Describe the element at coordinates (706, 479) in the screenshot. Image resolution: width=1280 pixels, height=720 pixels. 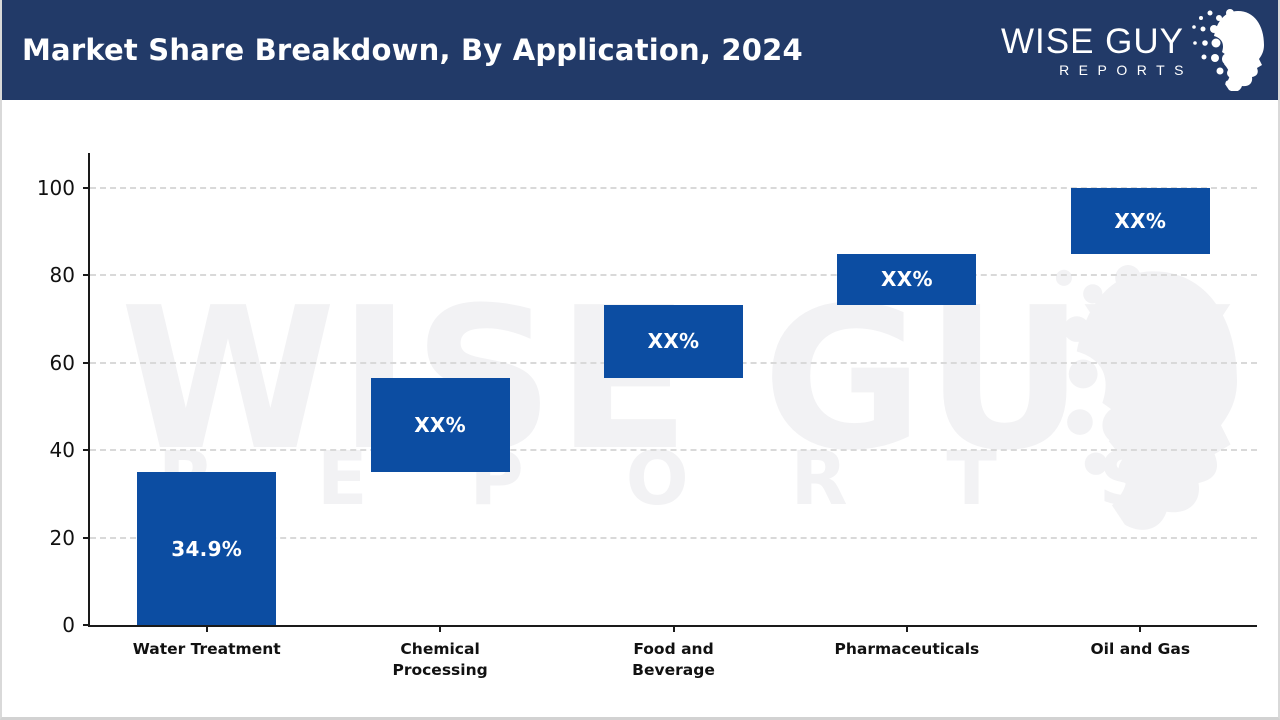
I see `watermark-subtitle: REPORTS` at that location.